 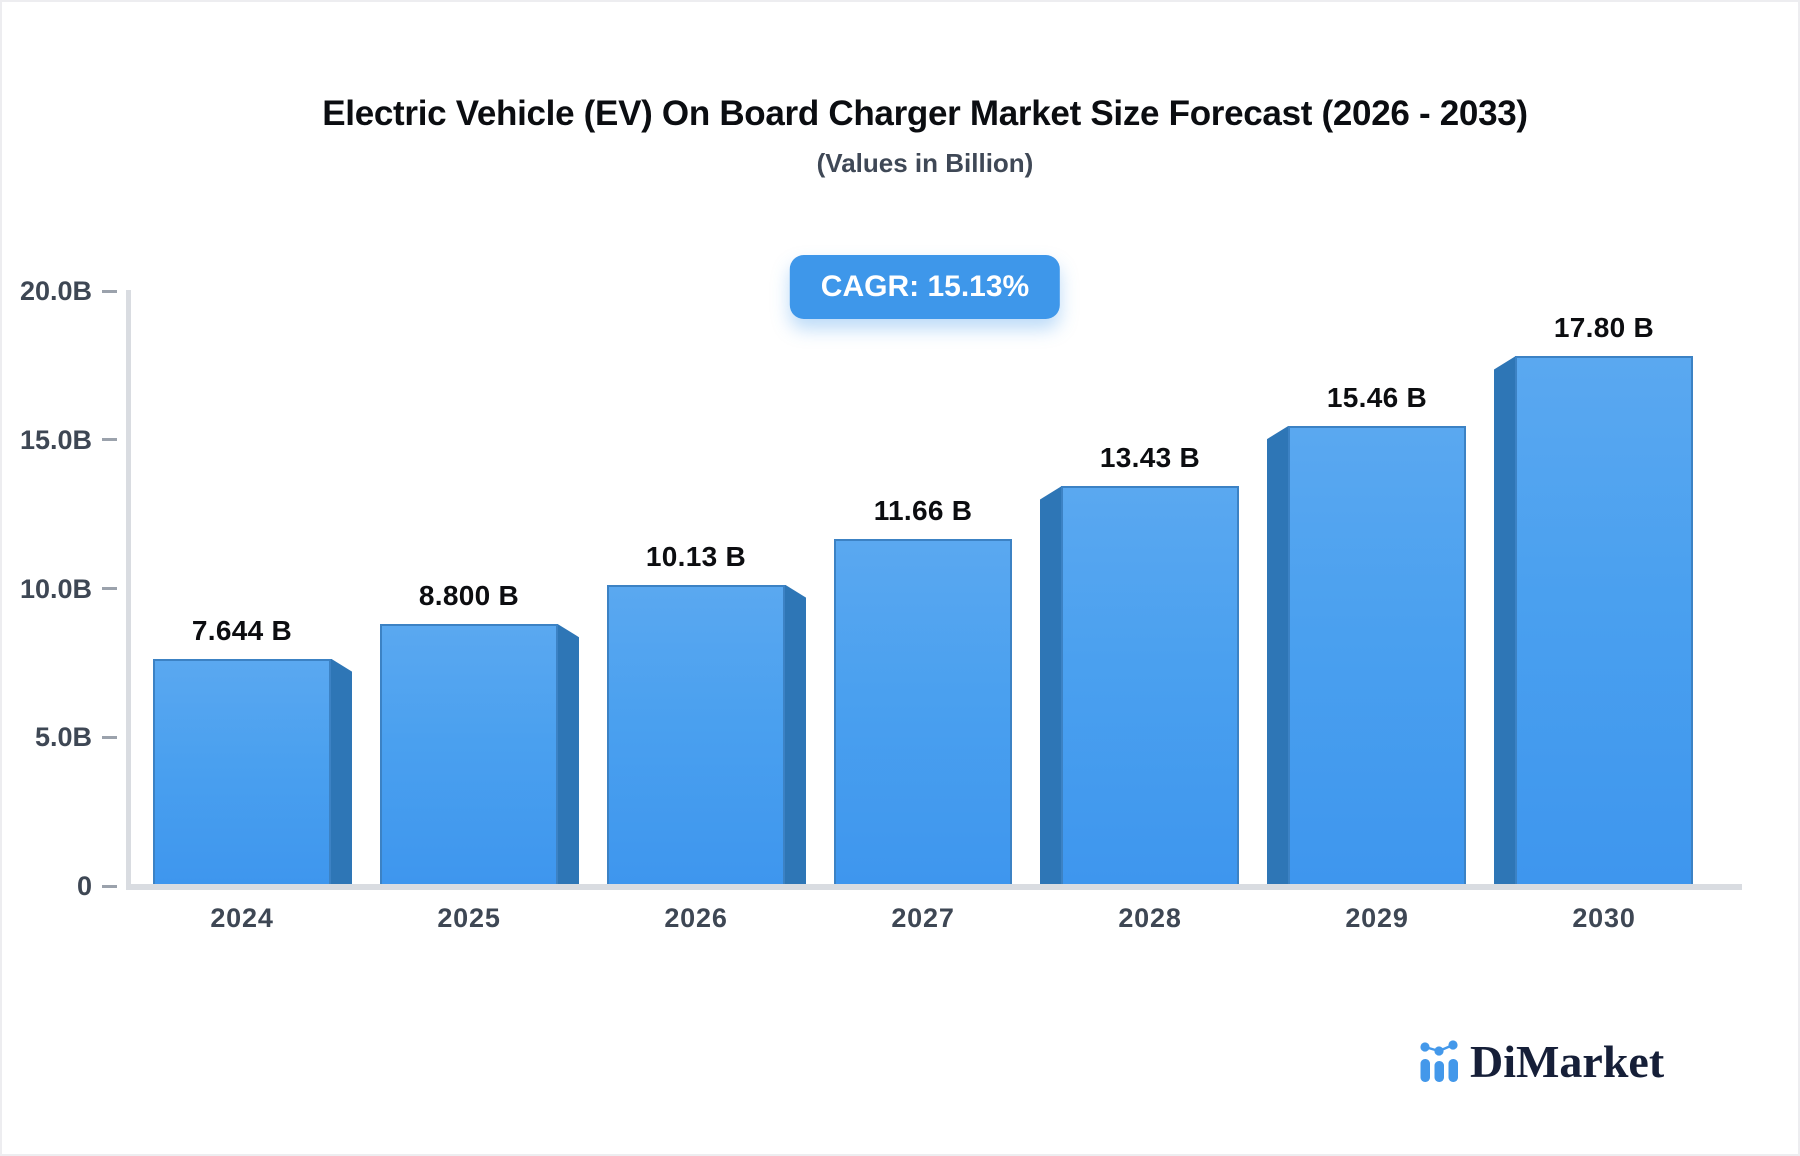 What do you see at coordinates (923, 918) in the screenshot?
I see `x-tick-label-2027: 2027` at bounding box center [923, 918].